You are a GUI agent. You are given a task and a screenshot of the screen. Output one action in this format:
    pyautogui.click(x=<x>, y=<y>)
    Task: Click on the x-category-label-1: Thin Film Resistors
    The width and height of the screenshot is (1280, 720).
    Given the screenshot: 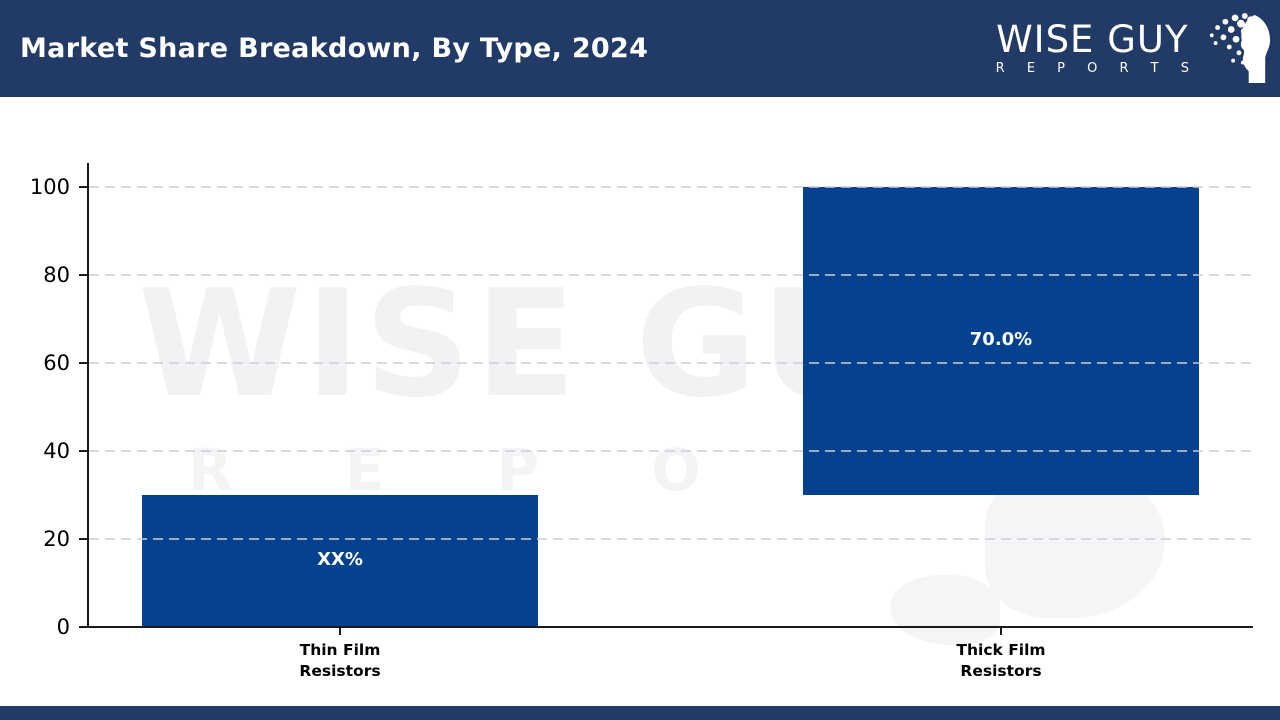 What is the action you would take?
    pyautogui.click(x=340, y=661)
    